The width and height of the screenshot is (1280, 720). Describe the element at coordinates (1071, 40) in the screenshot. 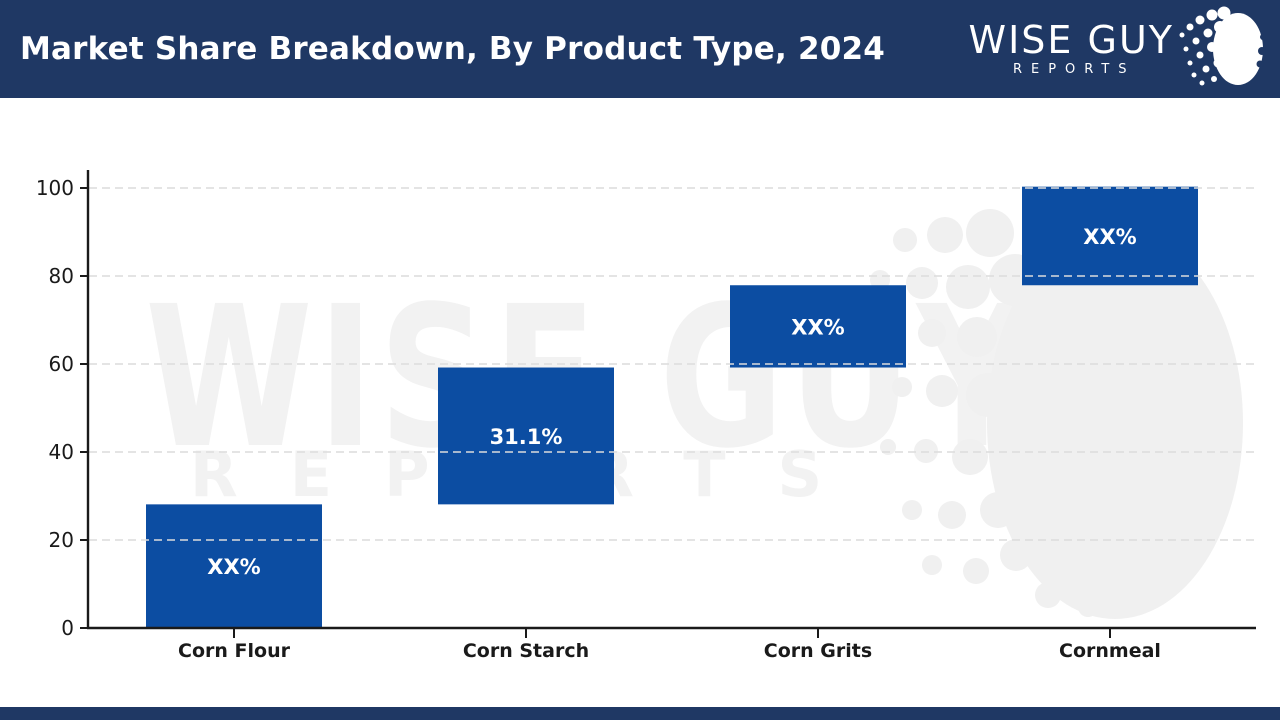

I see `logo-wordmark: WISE GUY` at that location.